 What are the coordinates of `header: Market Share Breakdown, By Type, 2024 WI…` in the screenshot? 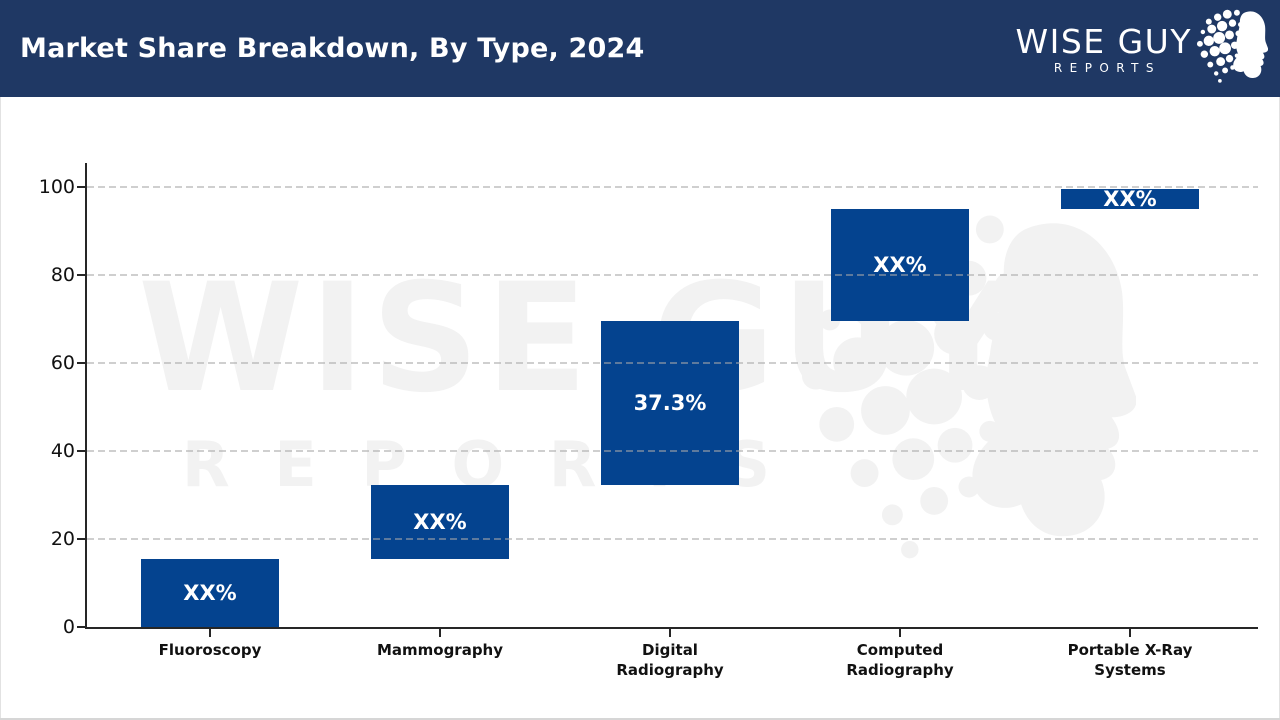 It's located at (640, 48).